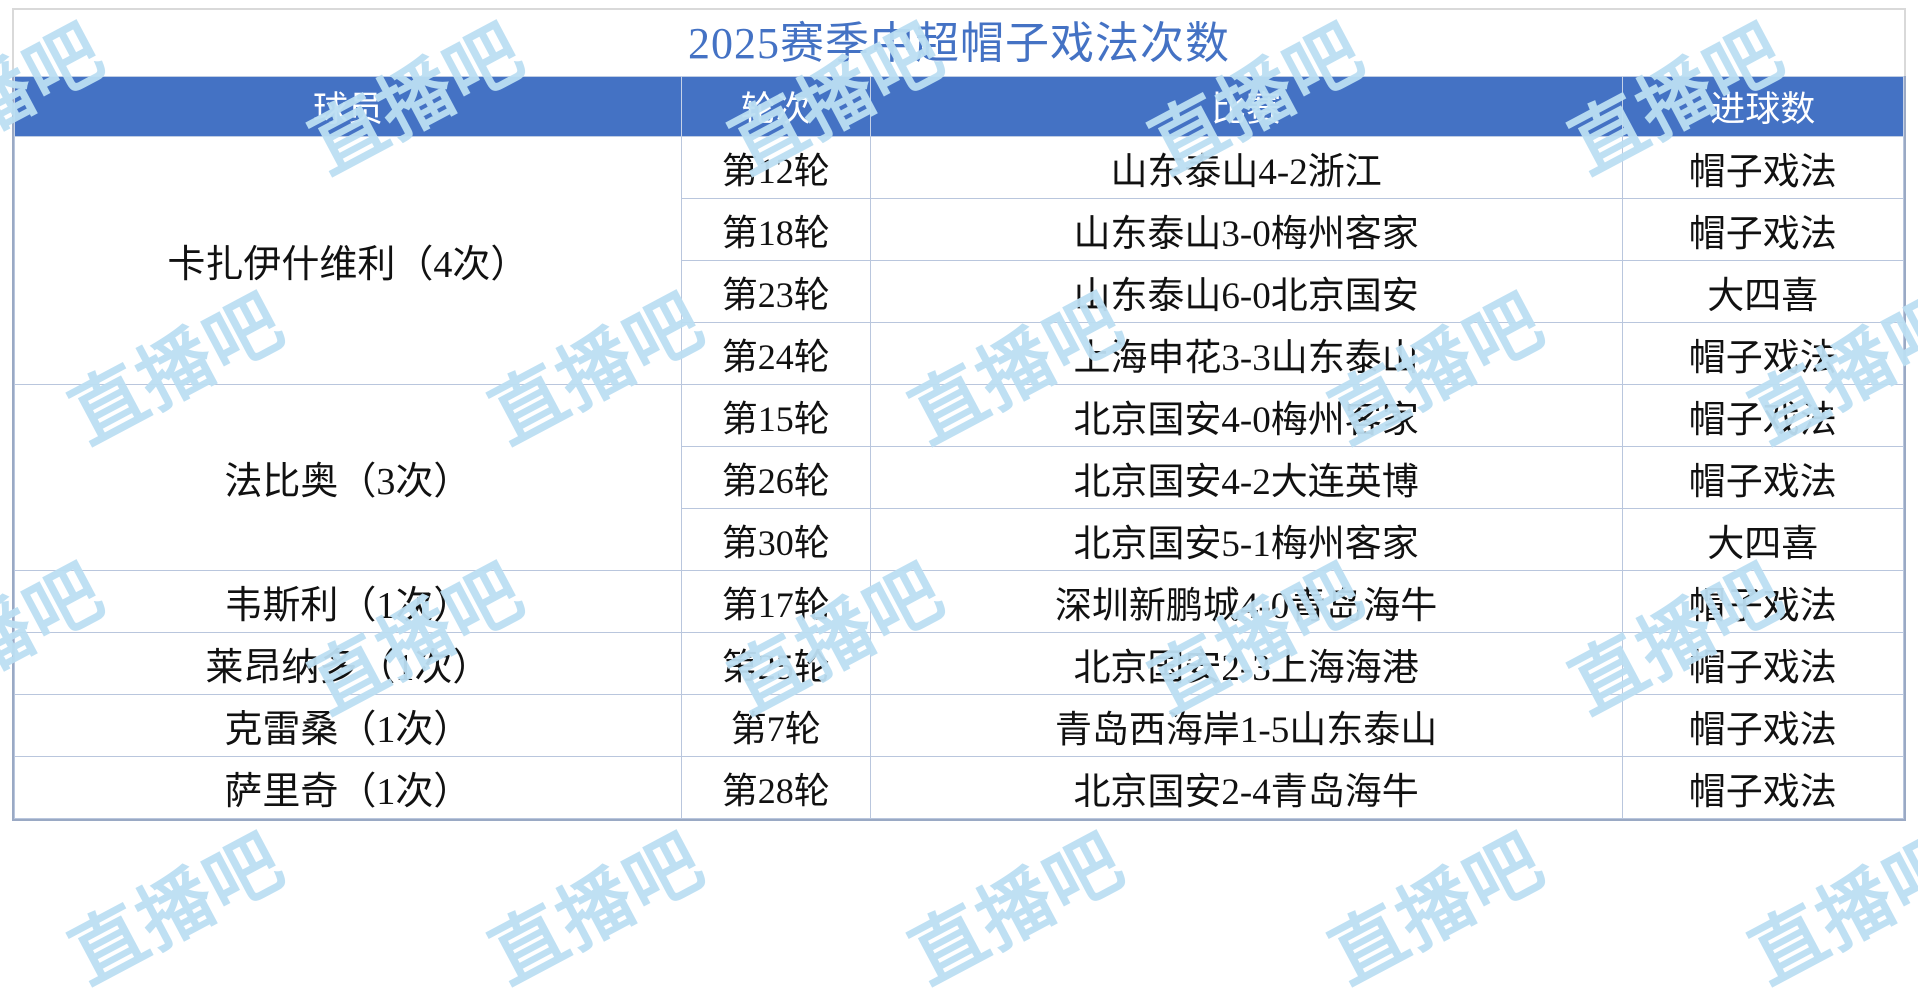  I want to click on cell-match: 北京国安2-3上海海港, so click(1246, 663).